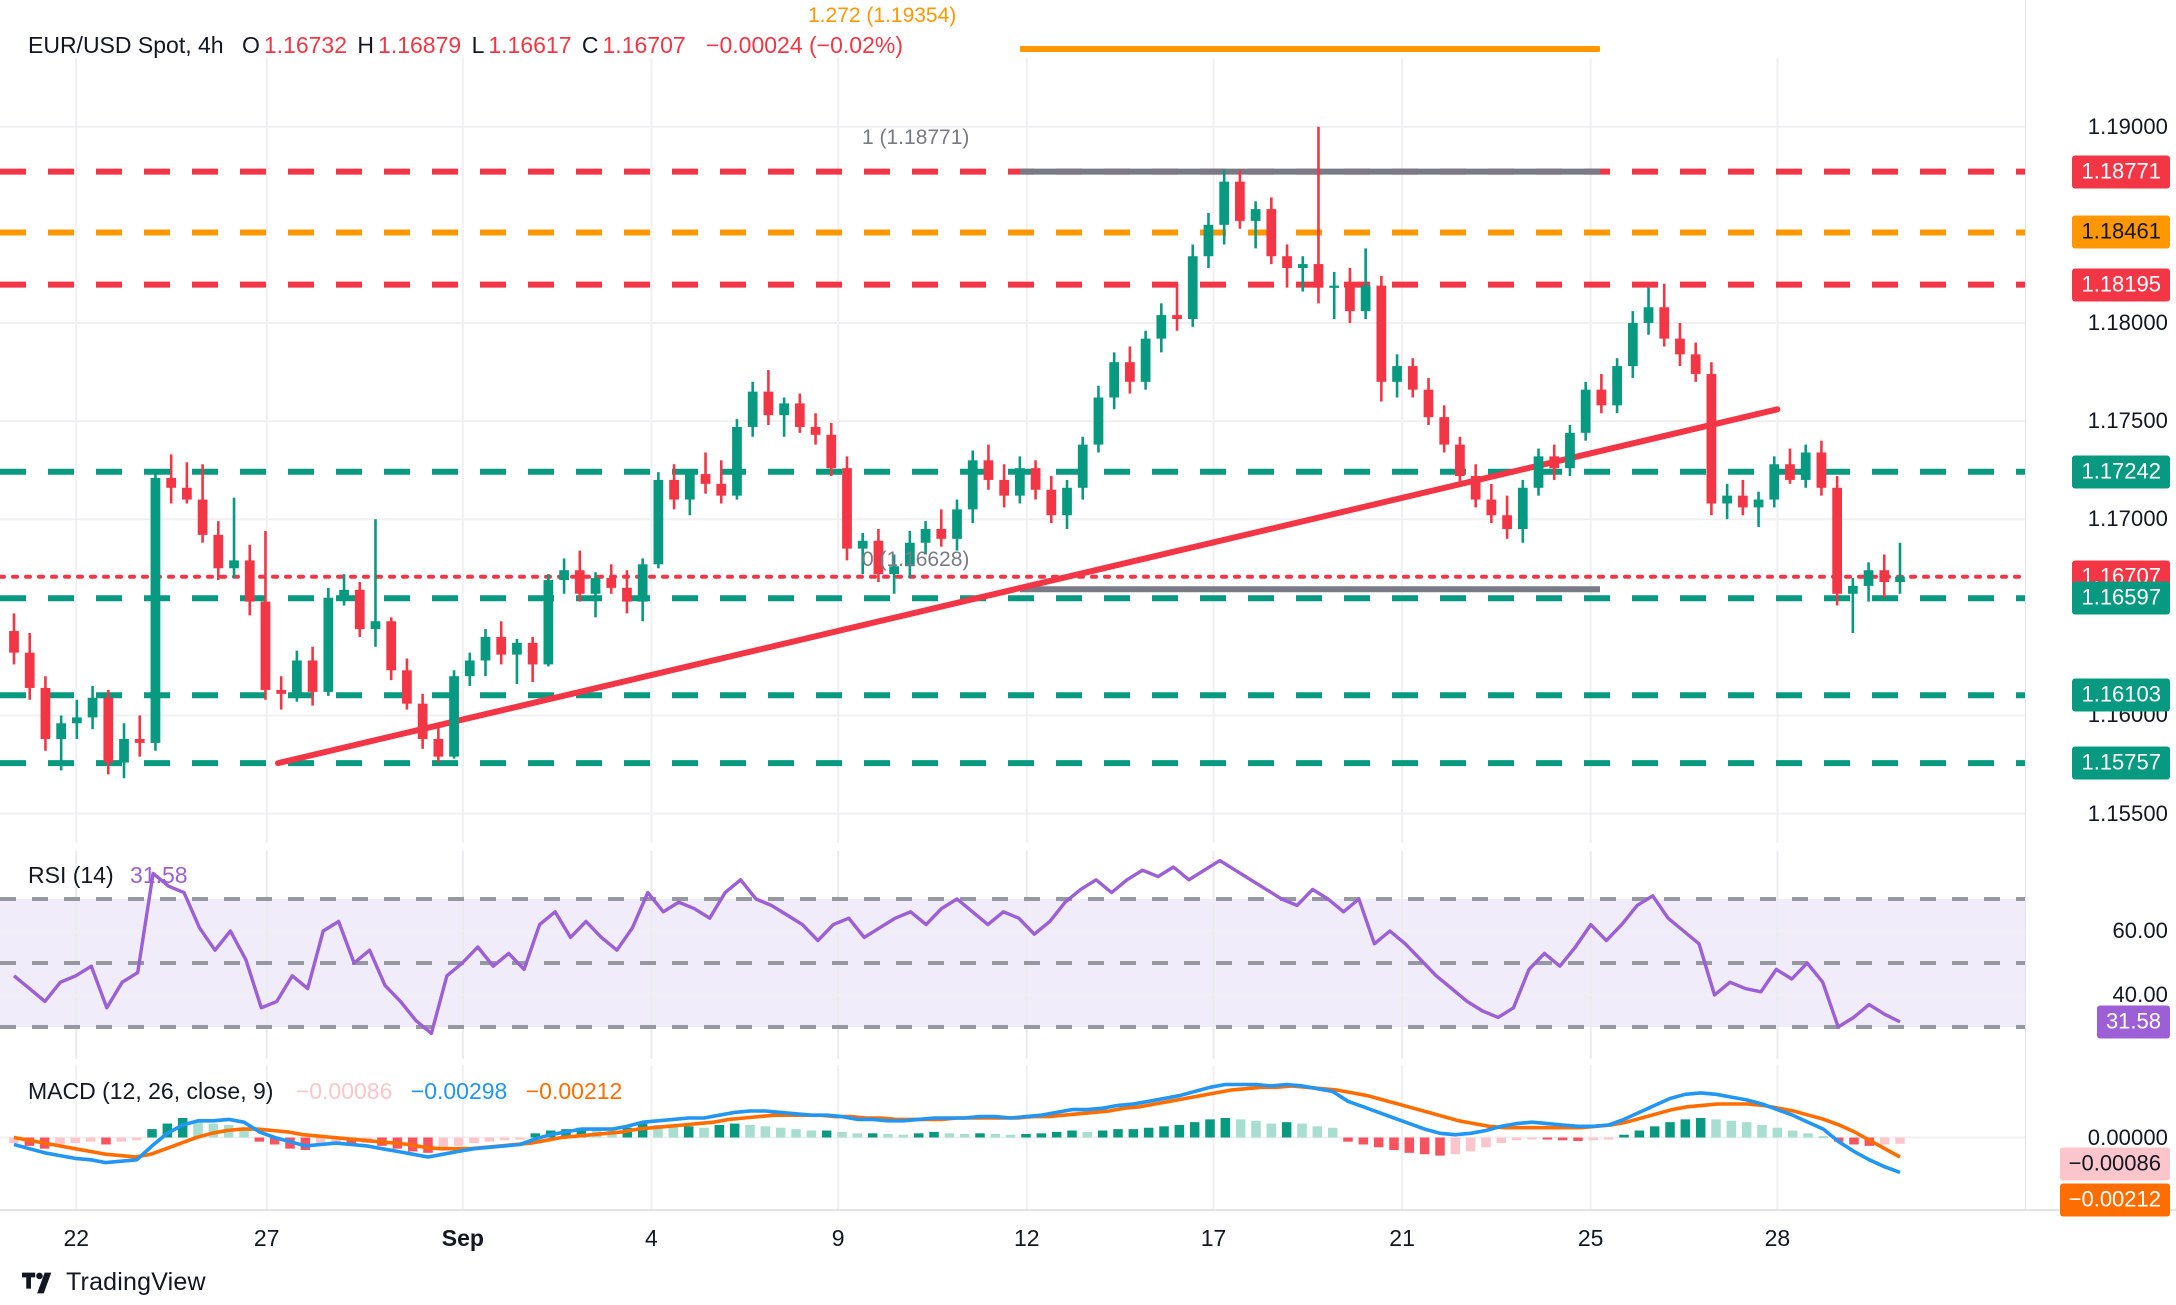 The height and width of the screenshot is (1305, 2176). I want to click on price-tag-1.18461: 1.18461, so click(2121, 232).